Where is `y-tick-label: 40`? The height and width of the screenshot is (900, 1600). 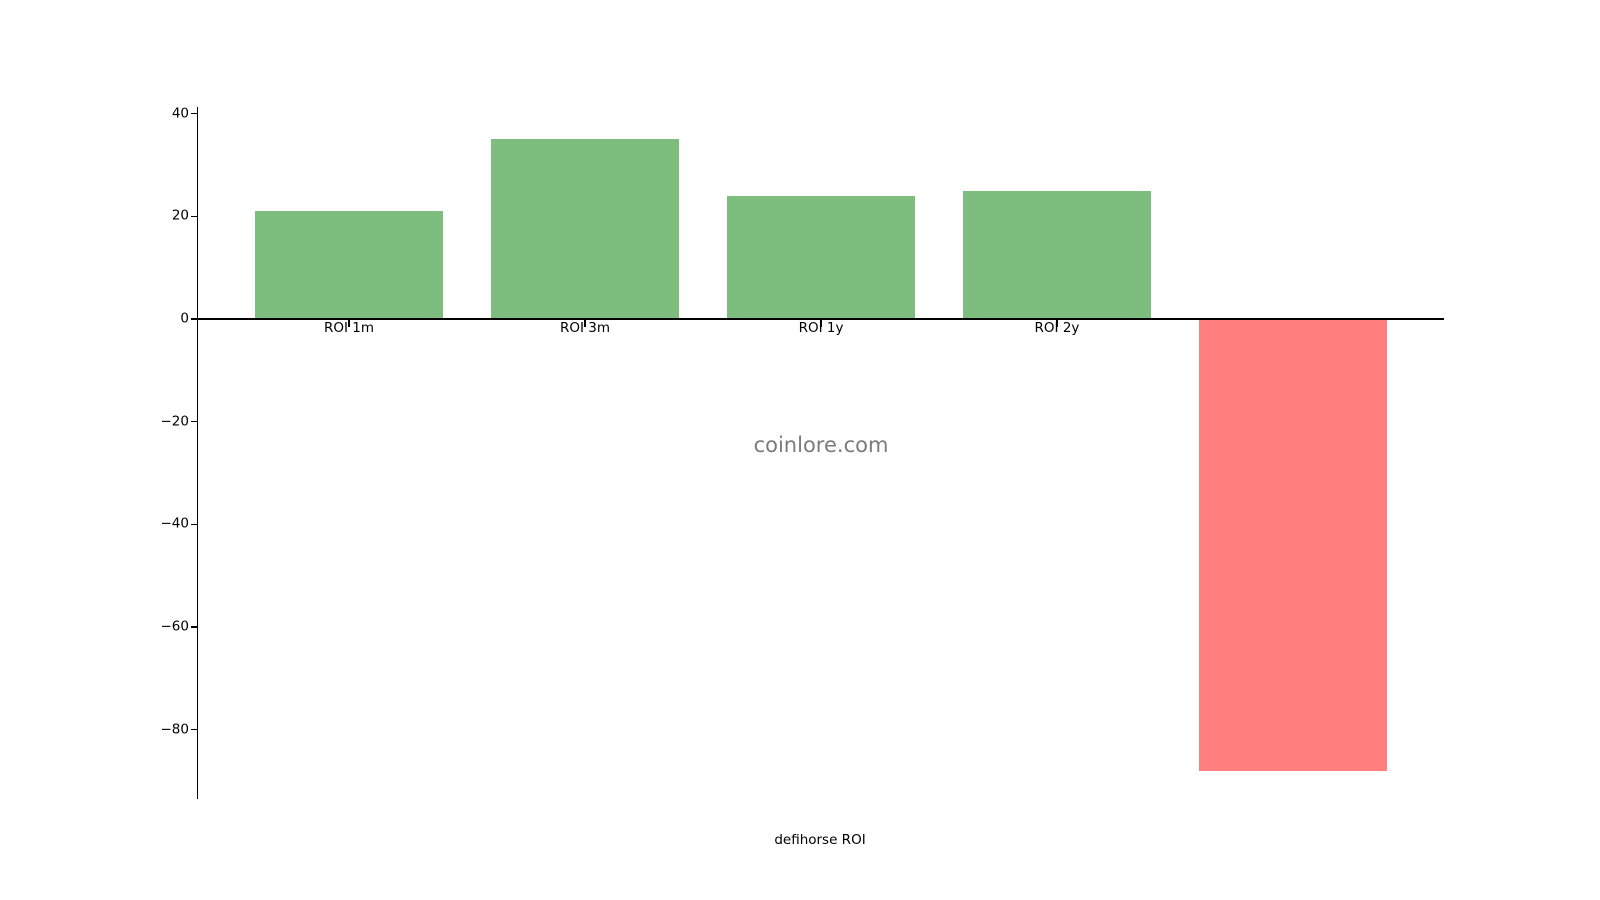 y-tick-label: 40 is located at coordinates (180, 112).